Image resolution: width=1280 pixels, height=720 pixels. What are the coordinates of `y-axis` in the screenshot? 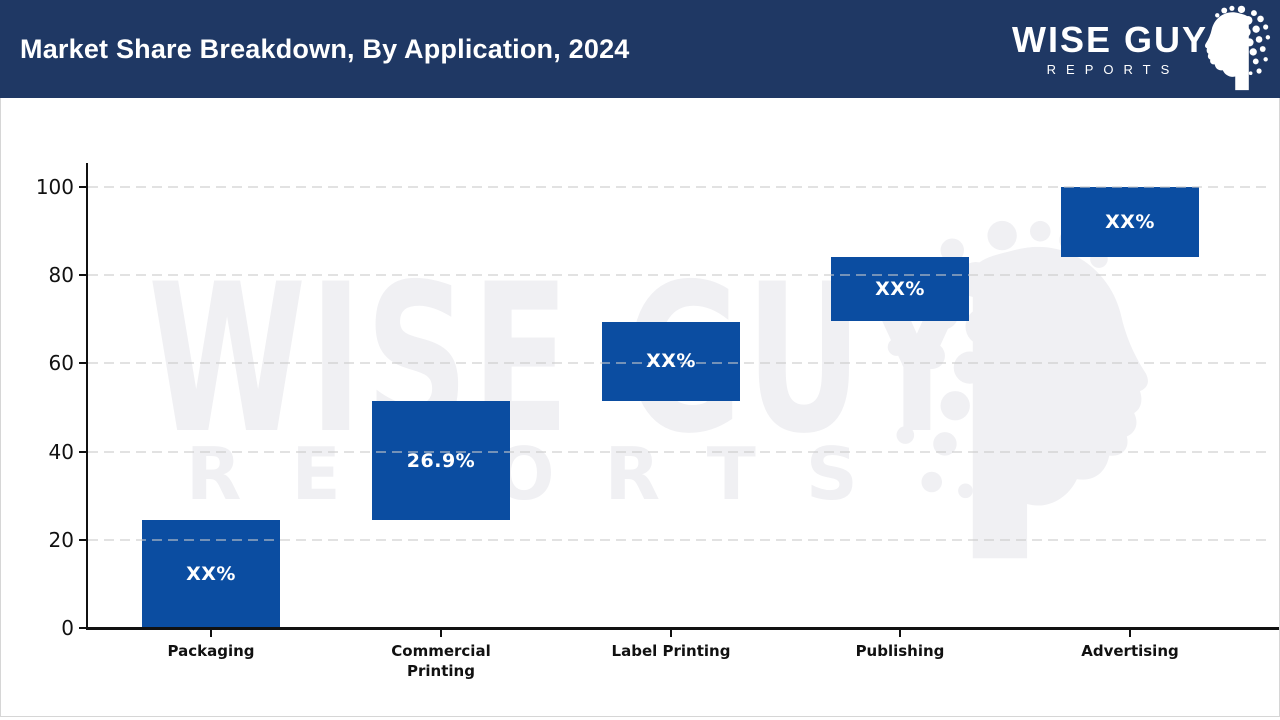 It's located at (87, 396).